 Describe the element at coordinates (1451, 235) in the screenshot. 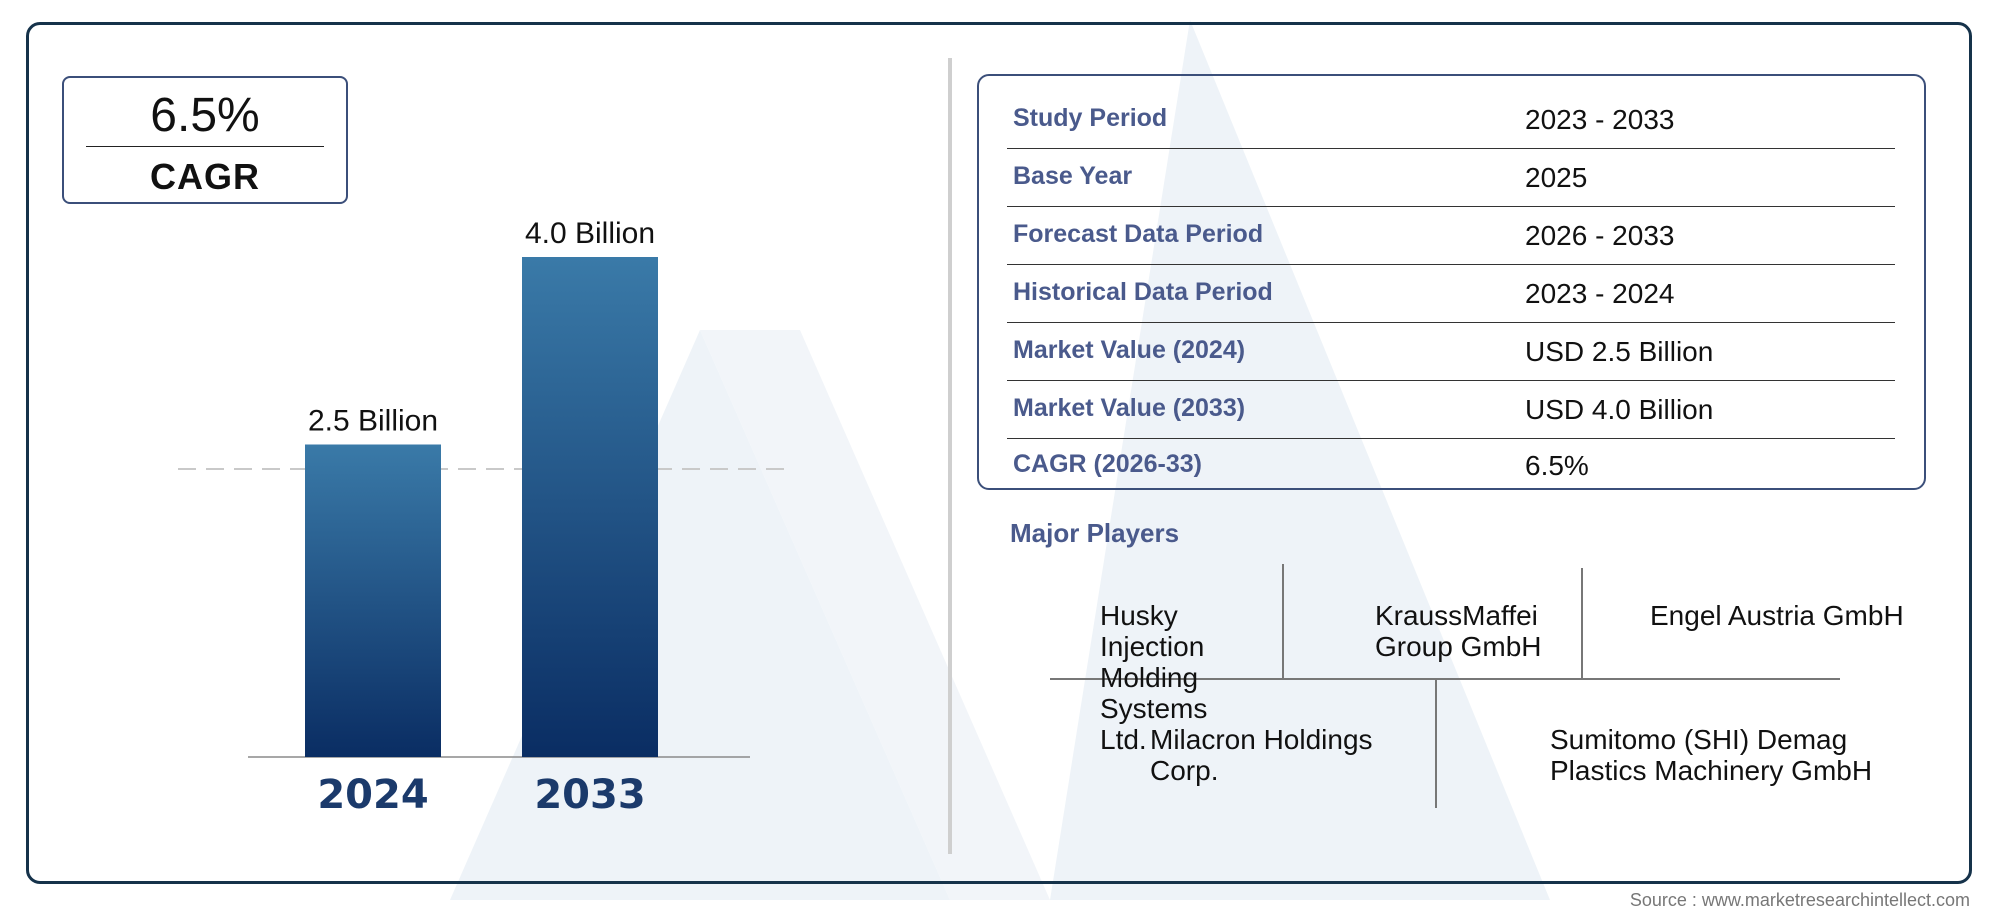

I see `info-row-forecast-period: Forecast Data Period 2026 - 2033` at that location.